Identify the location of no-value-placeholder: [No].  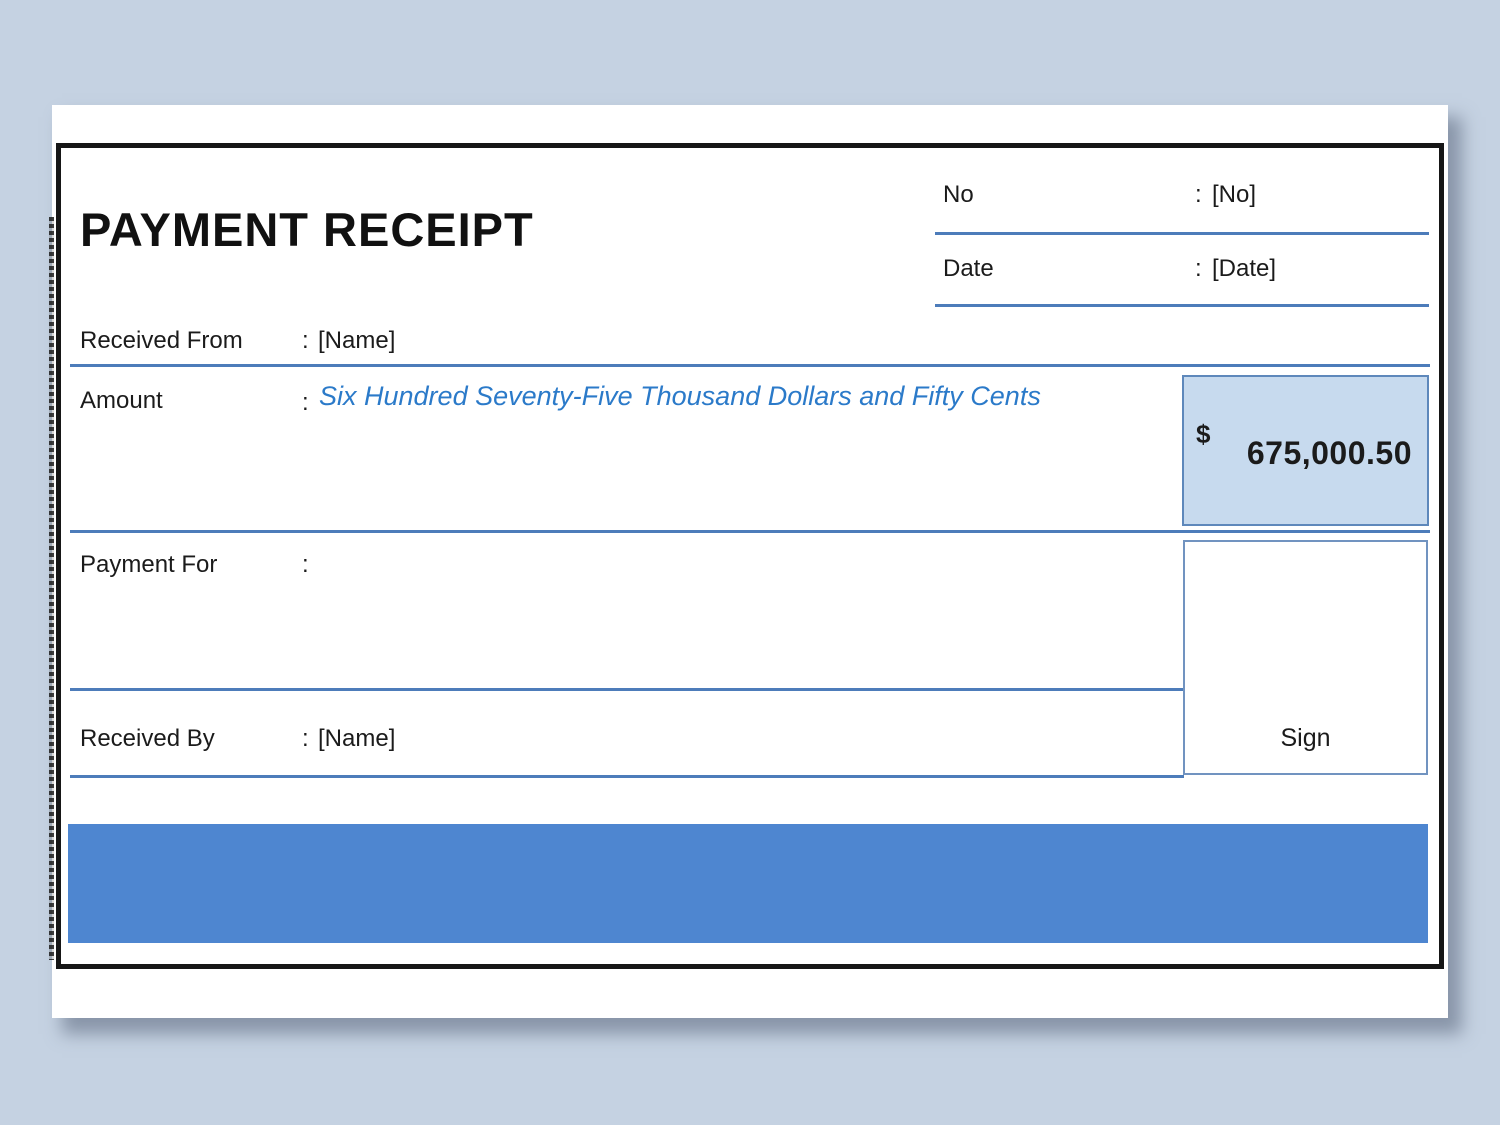
(1234, 194).